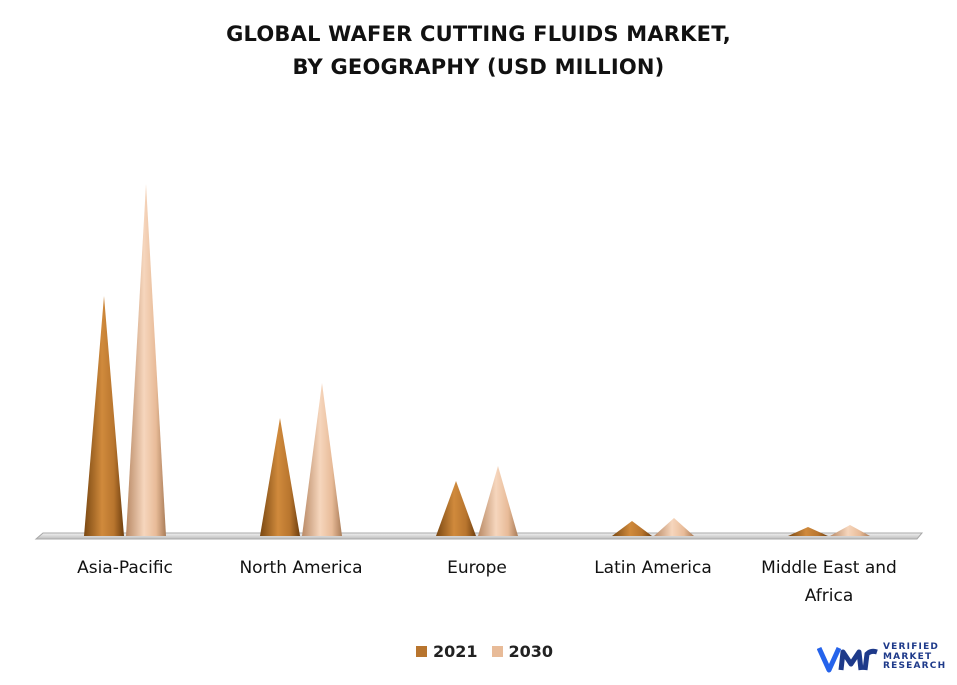  I want to click on legend-item-2030: 2030, so click(522, 651).